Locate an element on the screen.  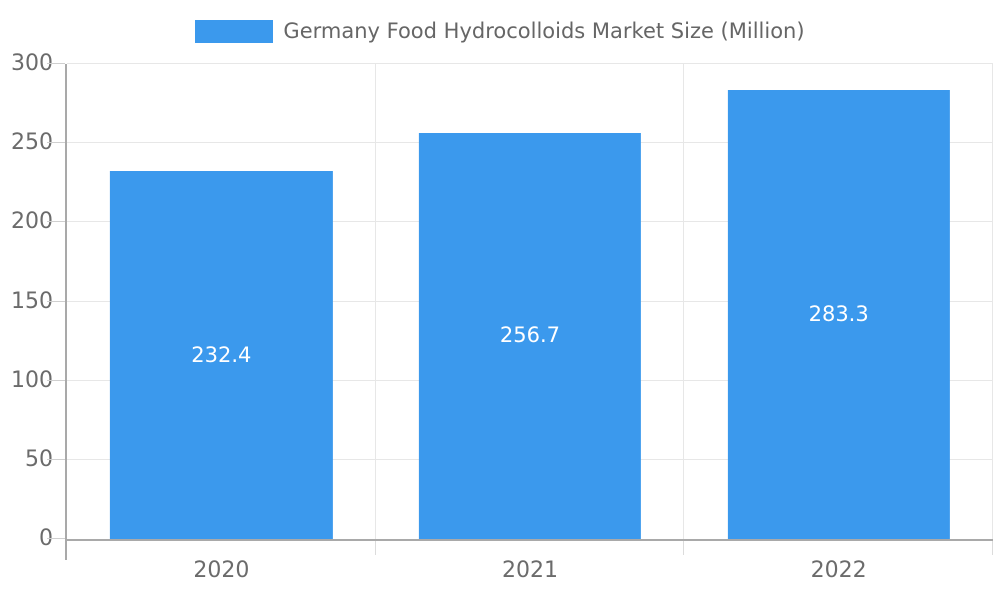
gridline-horizontal is located at coordinates (530, 63).